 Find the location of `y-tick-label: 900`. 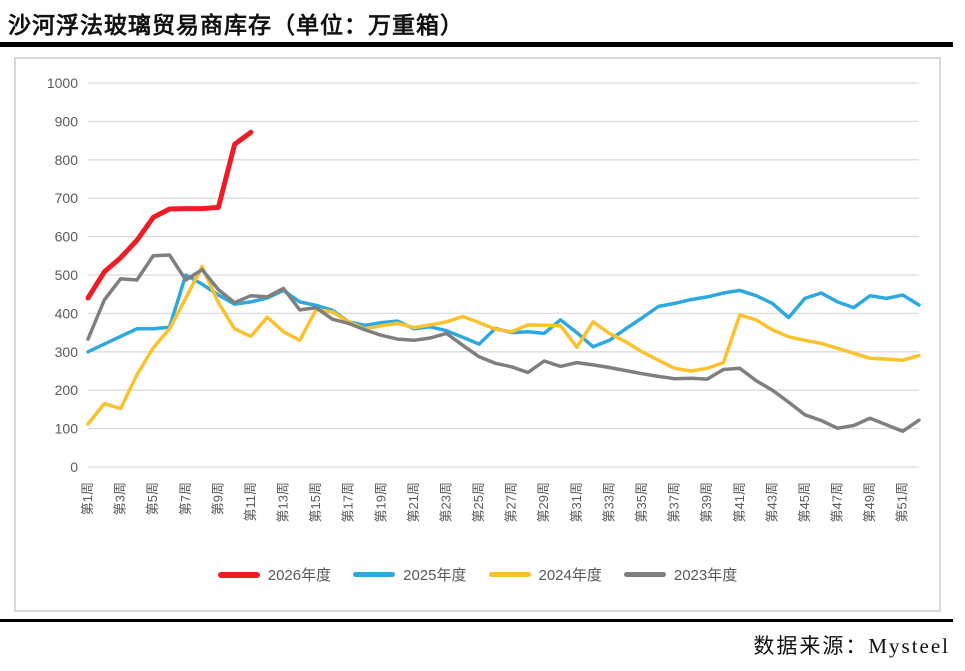

y-tick-label: 900 is located at coordinates (67, 121).